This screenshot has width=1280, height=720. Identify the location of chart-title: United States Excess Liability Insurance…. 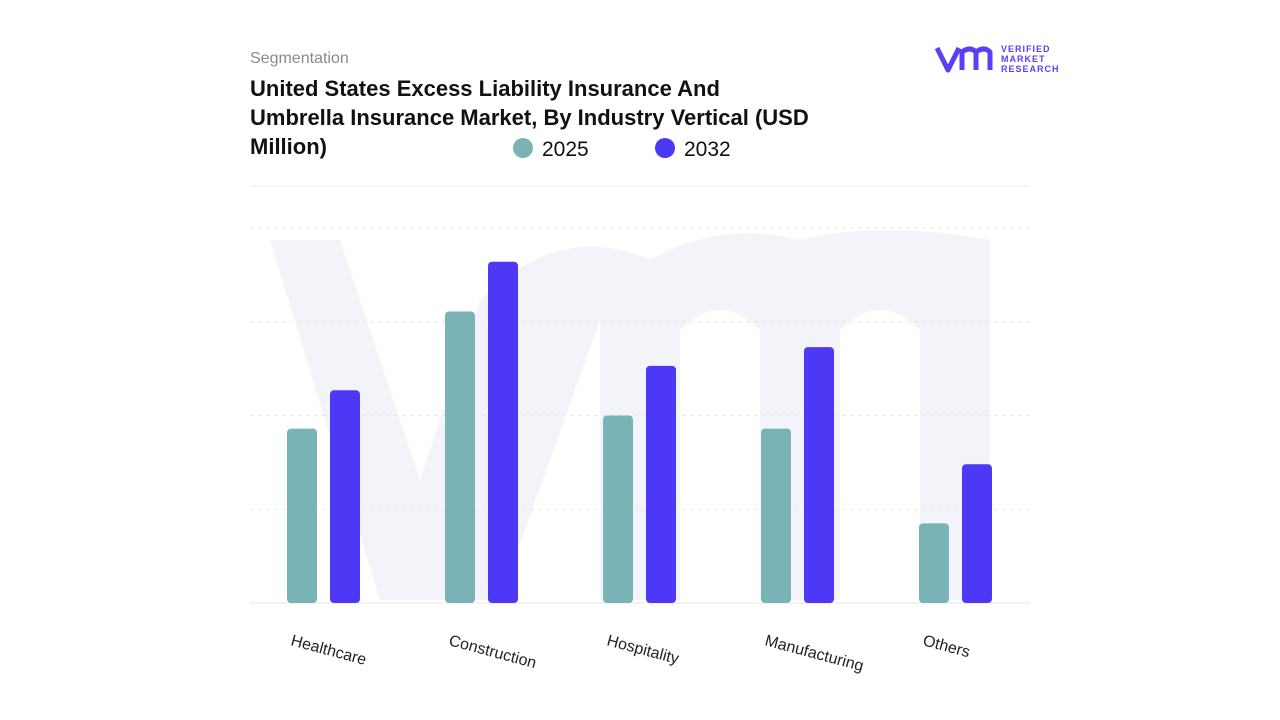
(529, 117).